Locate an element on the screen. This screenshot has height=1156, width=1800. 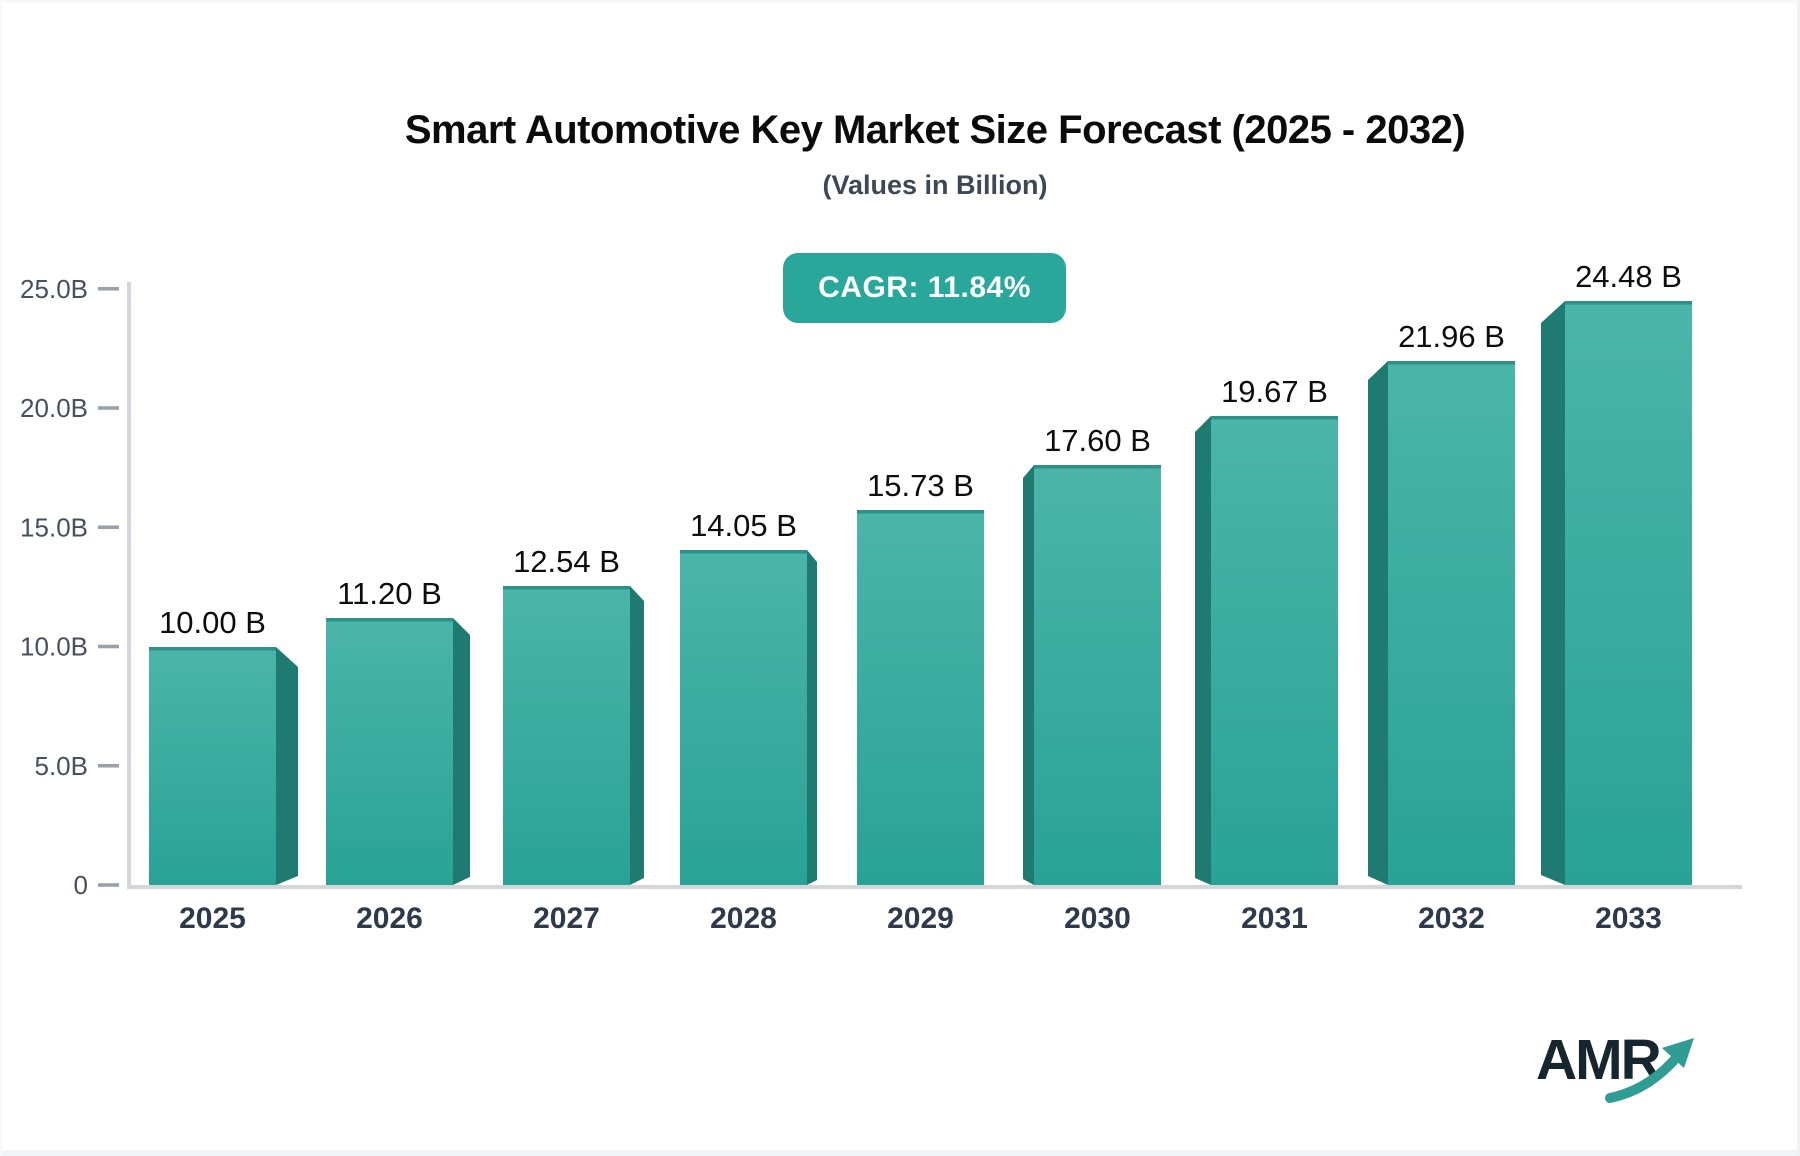
cagr-badge: CAGR: 11.84% is located at coordinates (924, 288).